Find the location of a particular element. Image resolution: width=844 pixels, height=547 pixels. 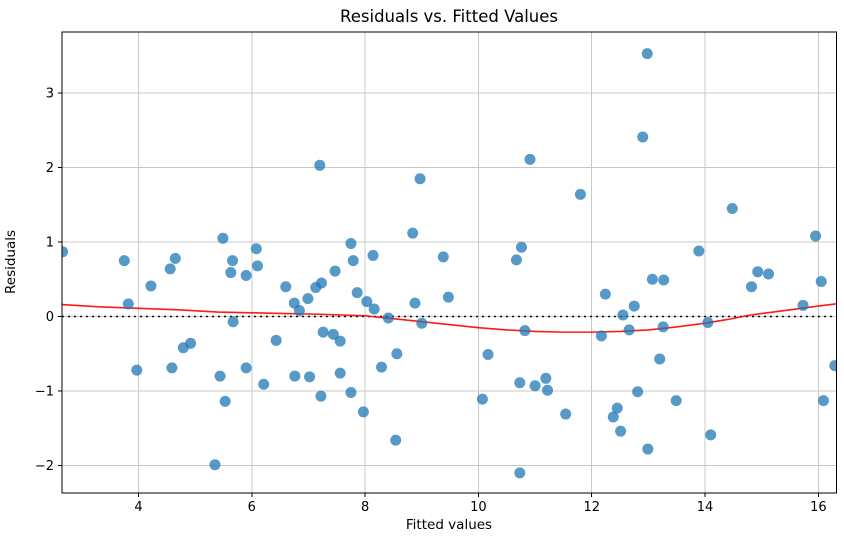

x-tick-label: 4 is located at coordinates (138, 507).